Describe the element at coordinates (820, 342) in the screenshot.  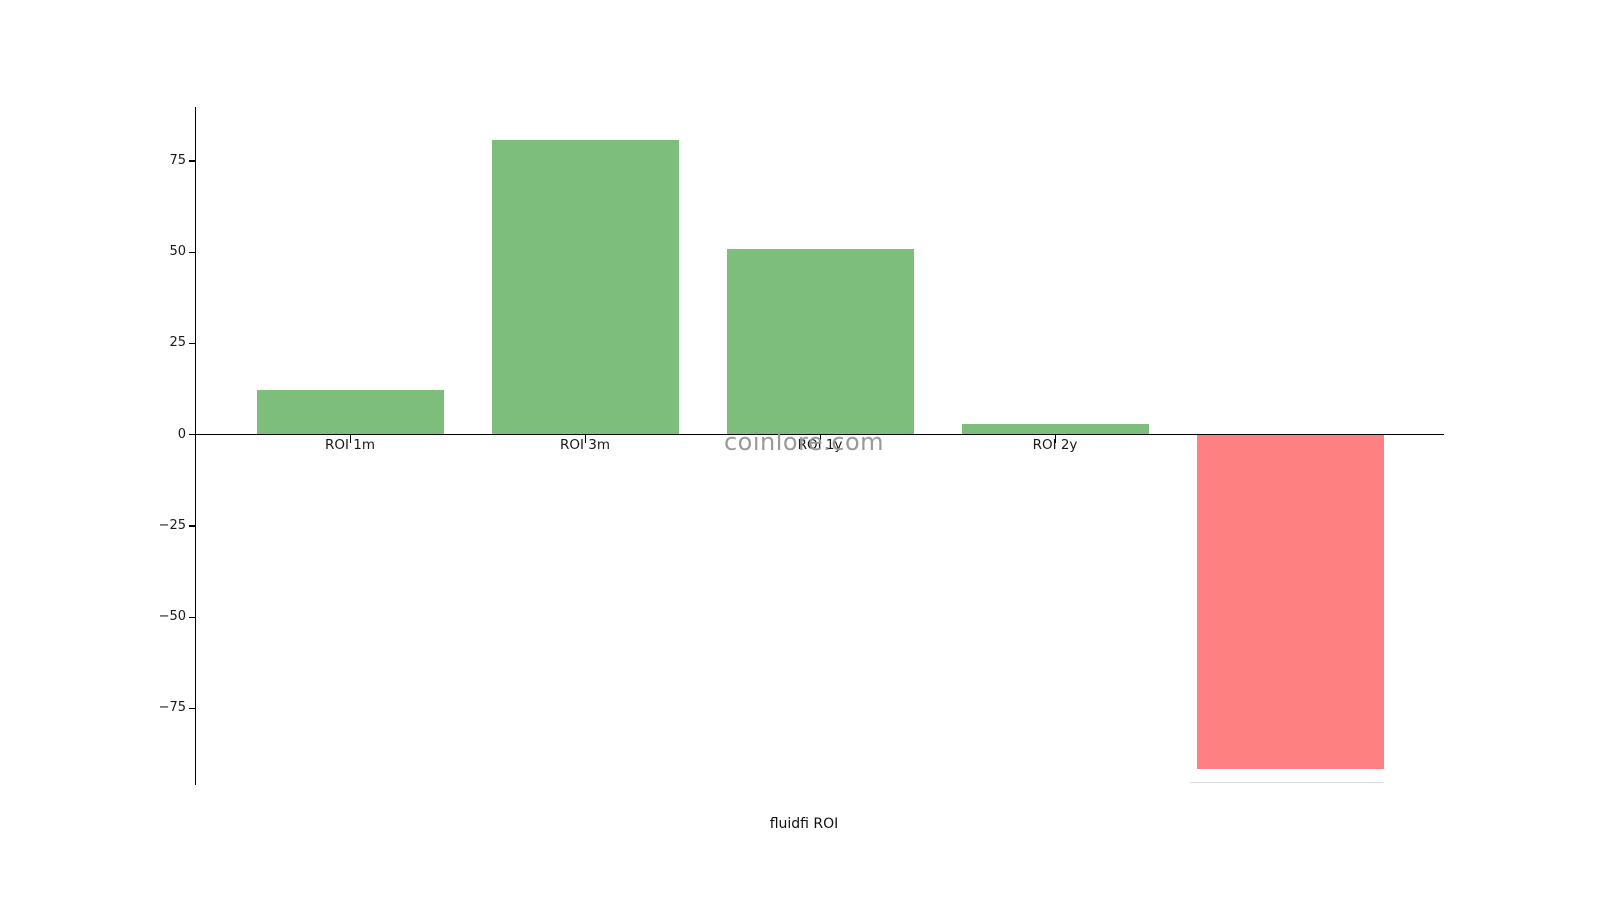
I see `bar-roi-1y` at that location.